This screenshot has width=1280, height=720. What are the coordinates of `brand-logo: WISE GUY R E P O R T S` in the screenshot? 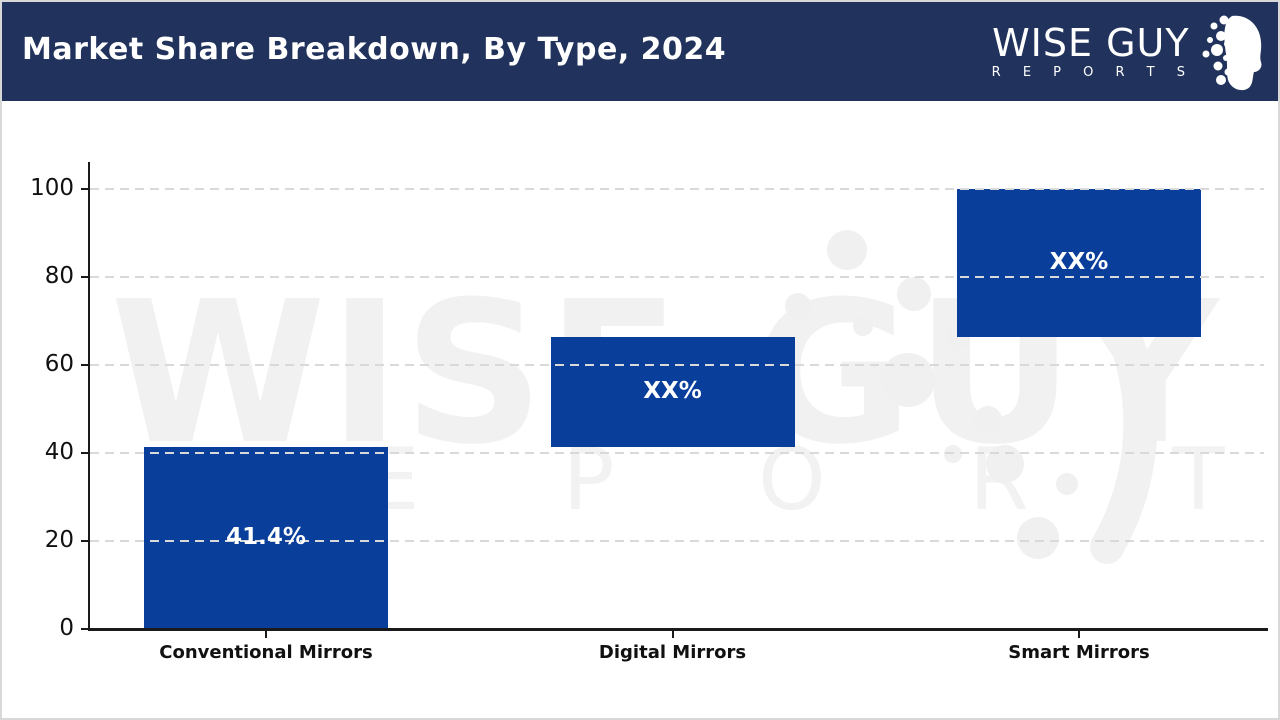 It's located at (1126, 52).